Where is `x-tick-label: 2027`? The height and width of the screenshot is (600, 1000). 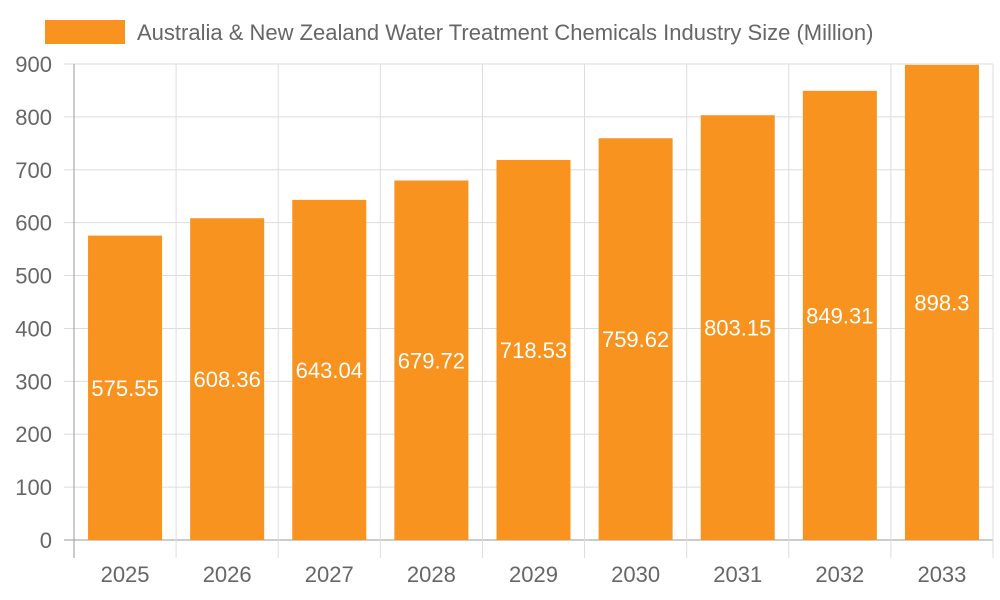 x-tick-label: 2027 is located at coordinates (329, 574).